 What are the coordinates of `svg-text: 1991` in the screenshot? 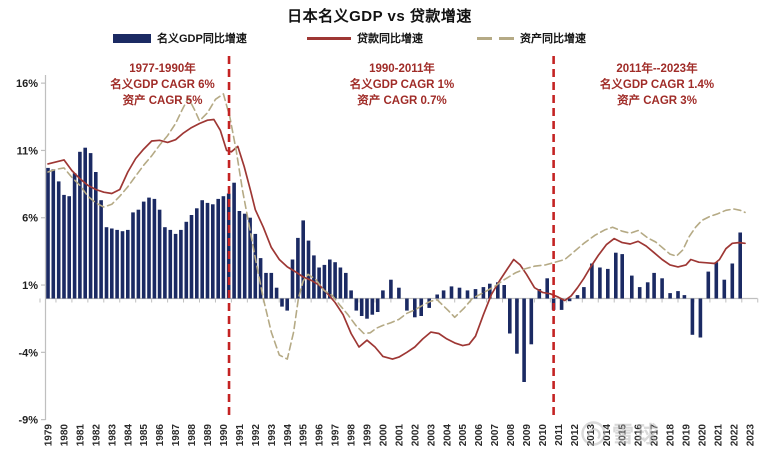 It's located at (240, 435).